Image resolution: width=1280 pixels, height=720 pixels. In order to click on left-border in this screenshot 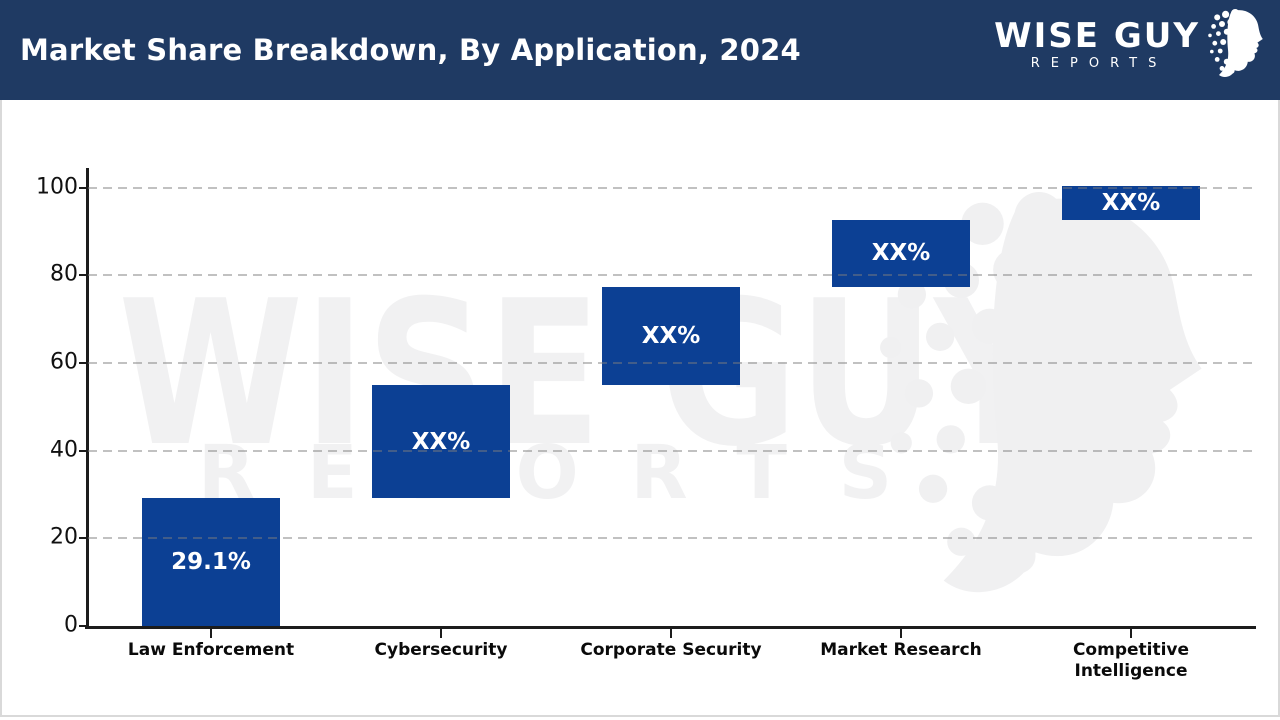, I will do `click(1, 408)`.